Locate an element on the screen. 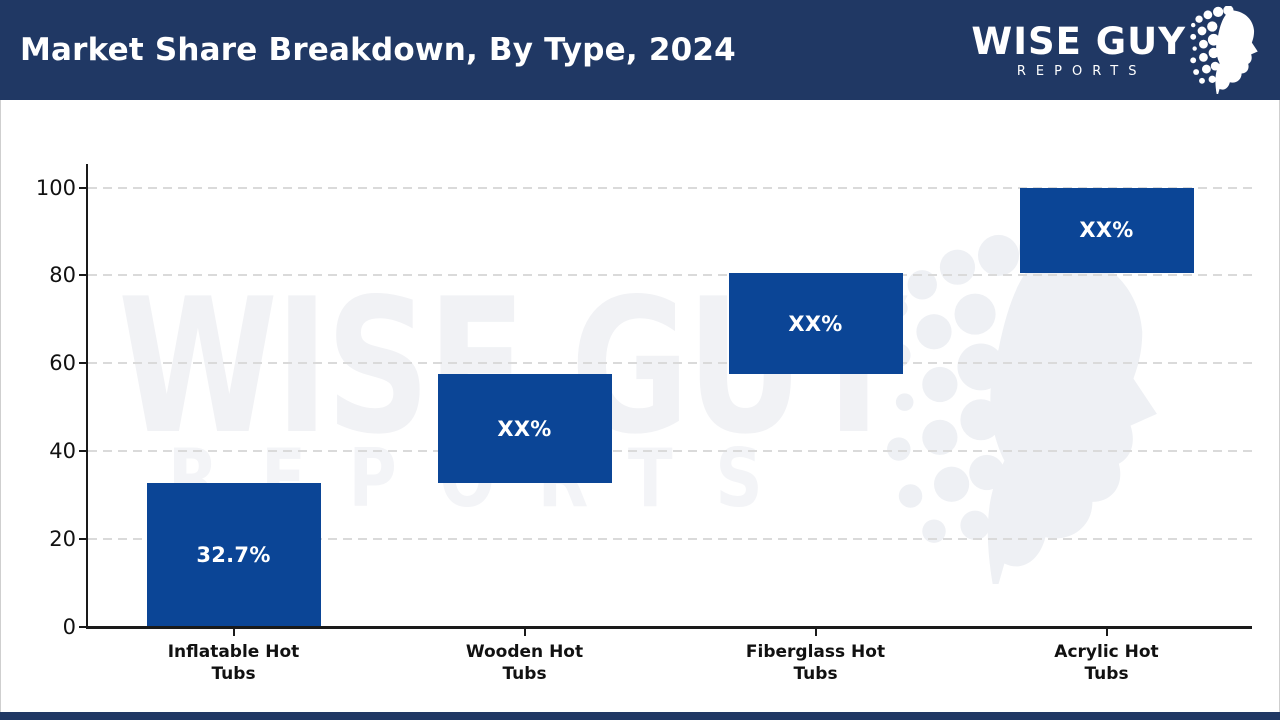 The width and height of the screenshot is (1280, 720). logo-subtitle: REPORTS is located at coordinates (1081, 71).